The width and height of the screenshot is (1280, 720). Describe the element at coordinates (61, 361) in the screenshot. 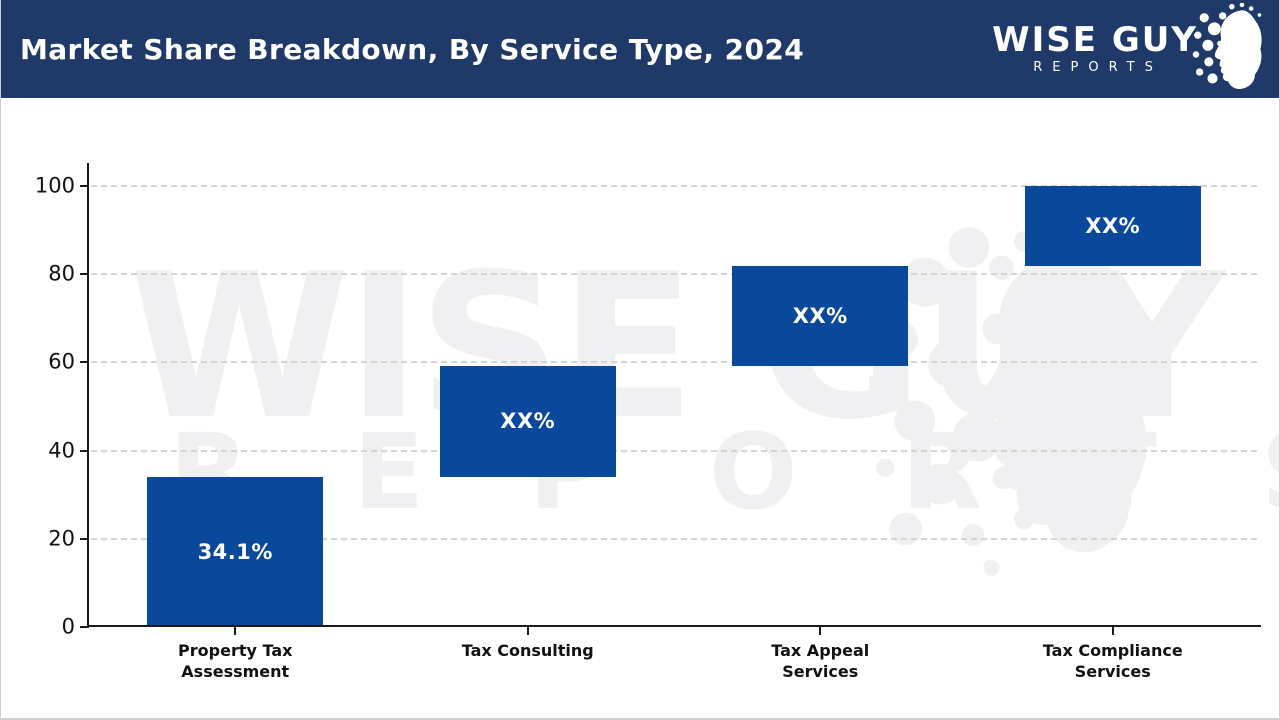

I see `y-axis-tick-label: 60` at that location.